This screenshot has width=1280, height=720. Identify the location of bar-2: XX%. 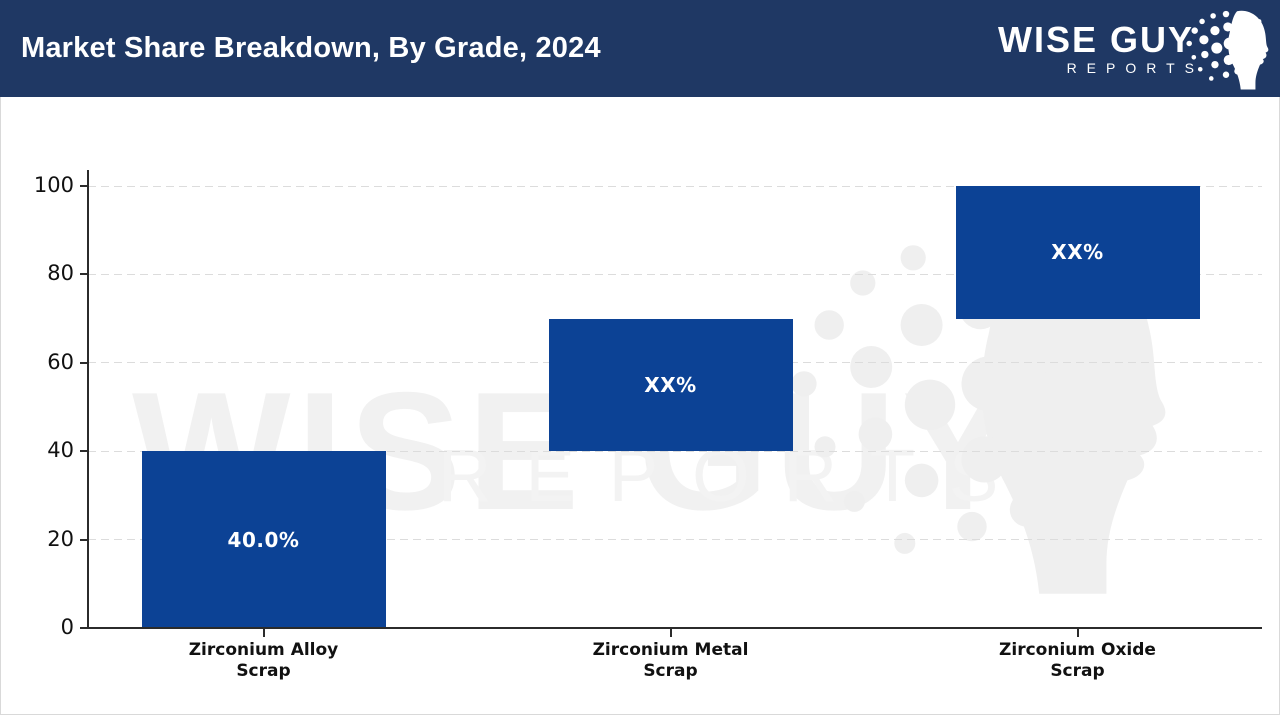
(670, 385).